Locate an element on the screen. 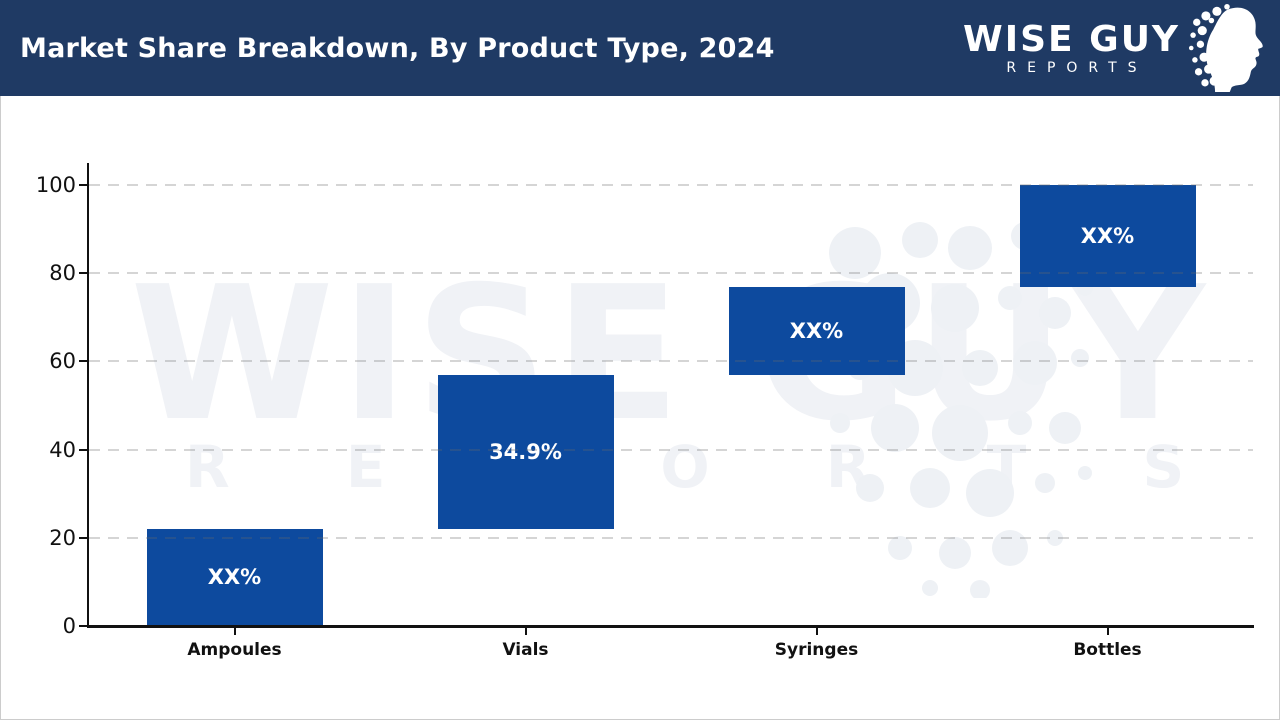 This screenshot has height=720, width=1280. x-tick-syringes is located at coordinates (816, 631).